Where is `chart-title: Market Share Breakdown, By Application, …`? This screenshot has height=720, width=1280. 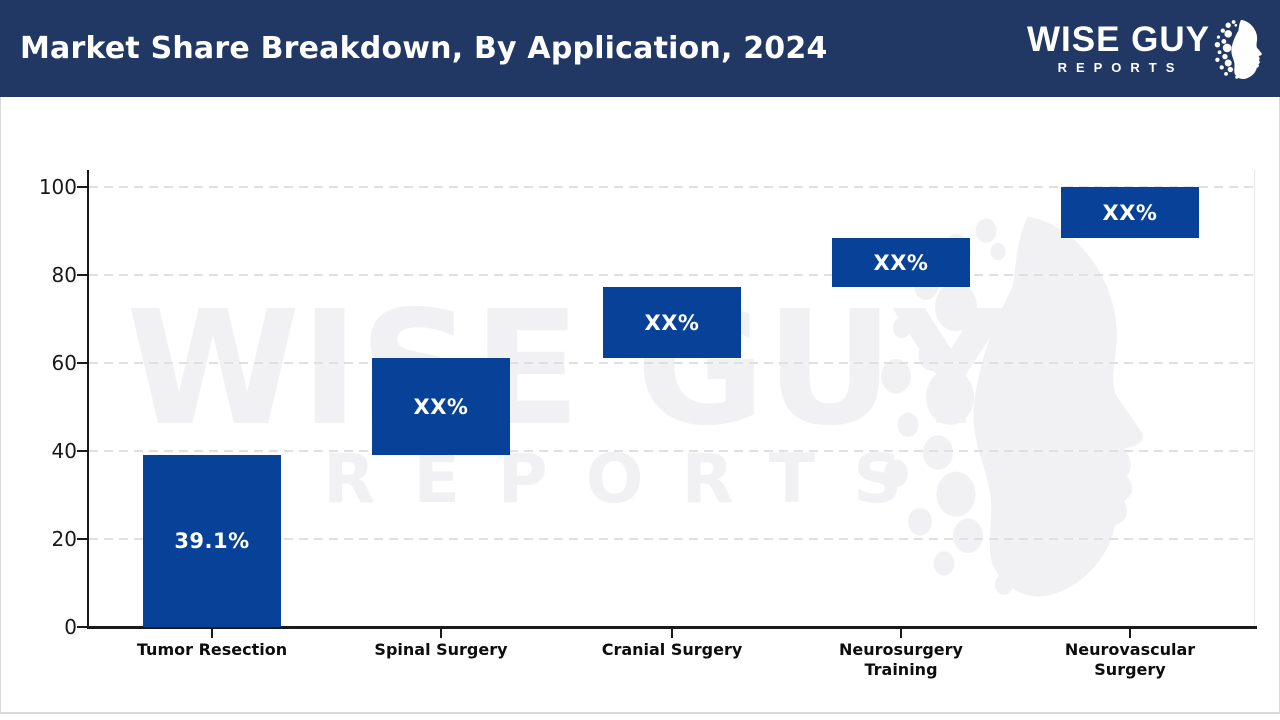
chart-title: Market Share Breakdown, By Application, … is located at coordinates (424, 48).